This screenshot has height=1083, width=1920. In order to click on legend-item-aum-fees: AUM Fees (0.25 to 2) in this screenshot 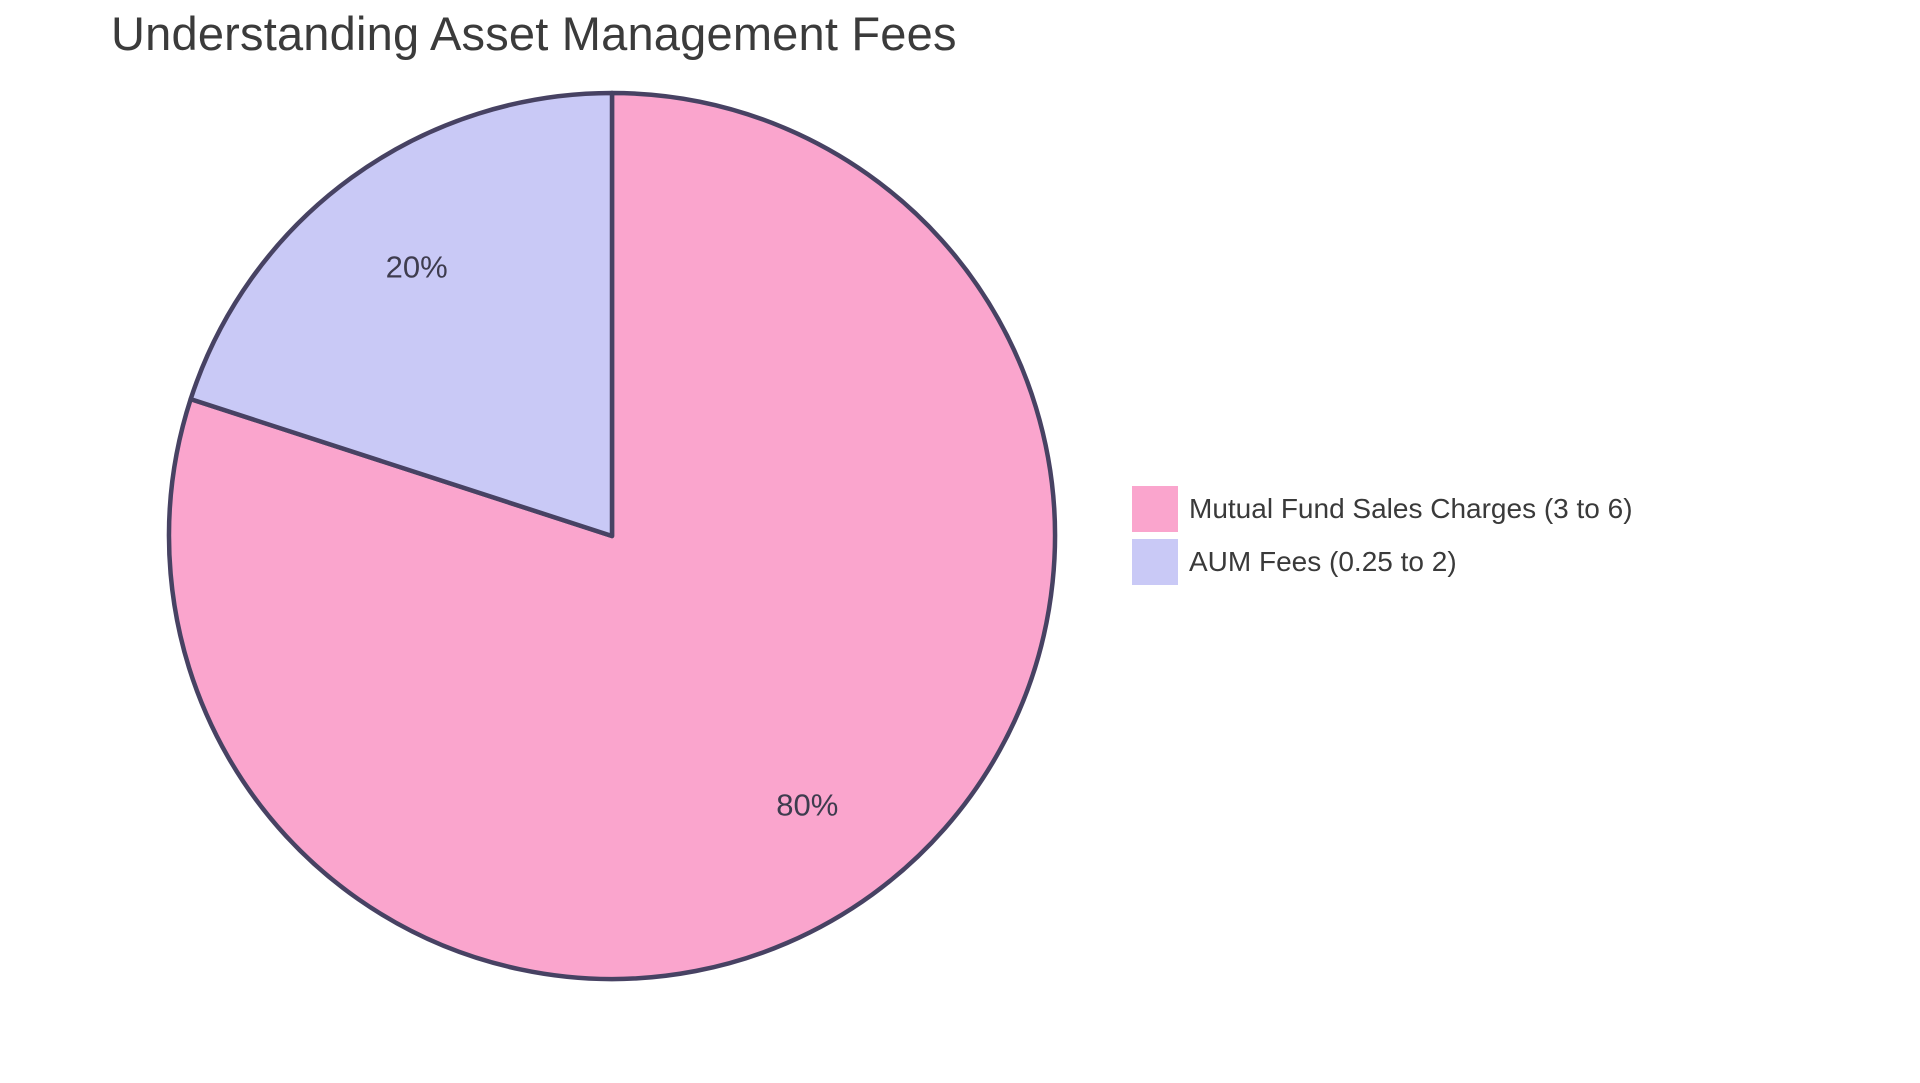, I will do `click(1382, 562)`.